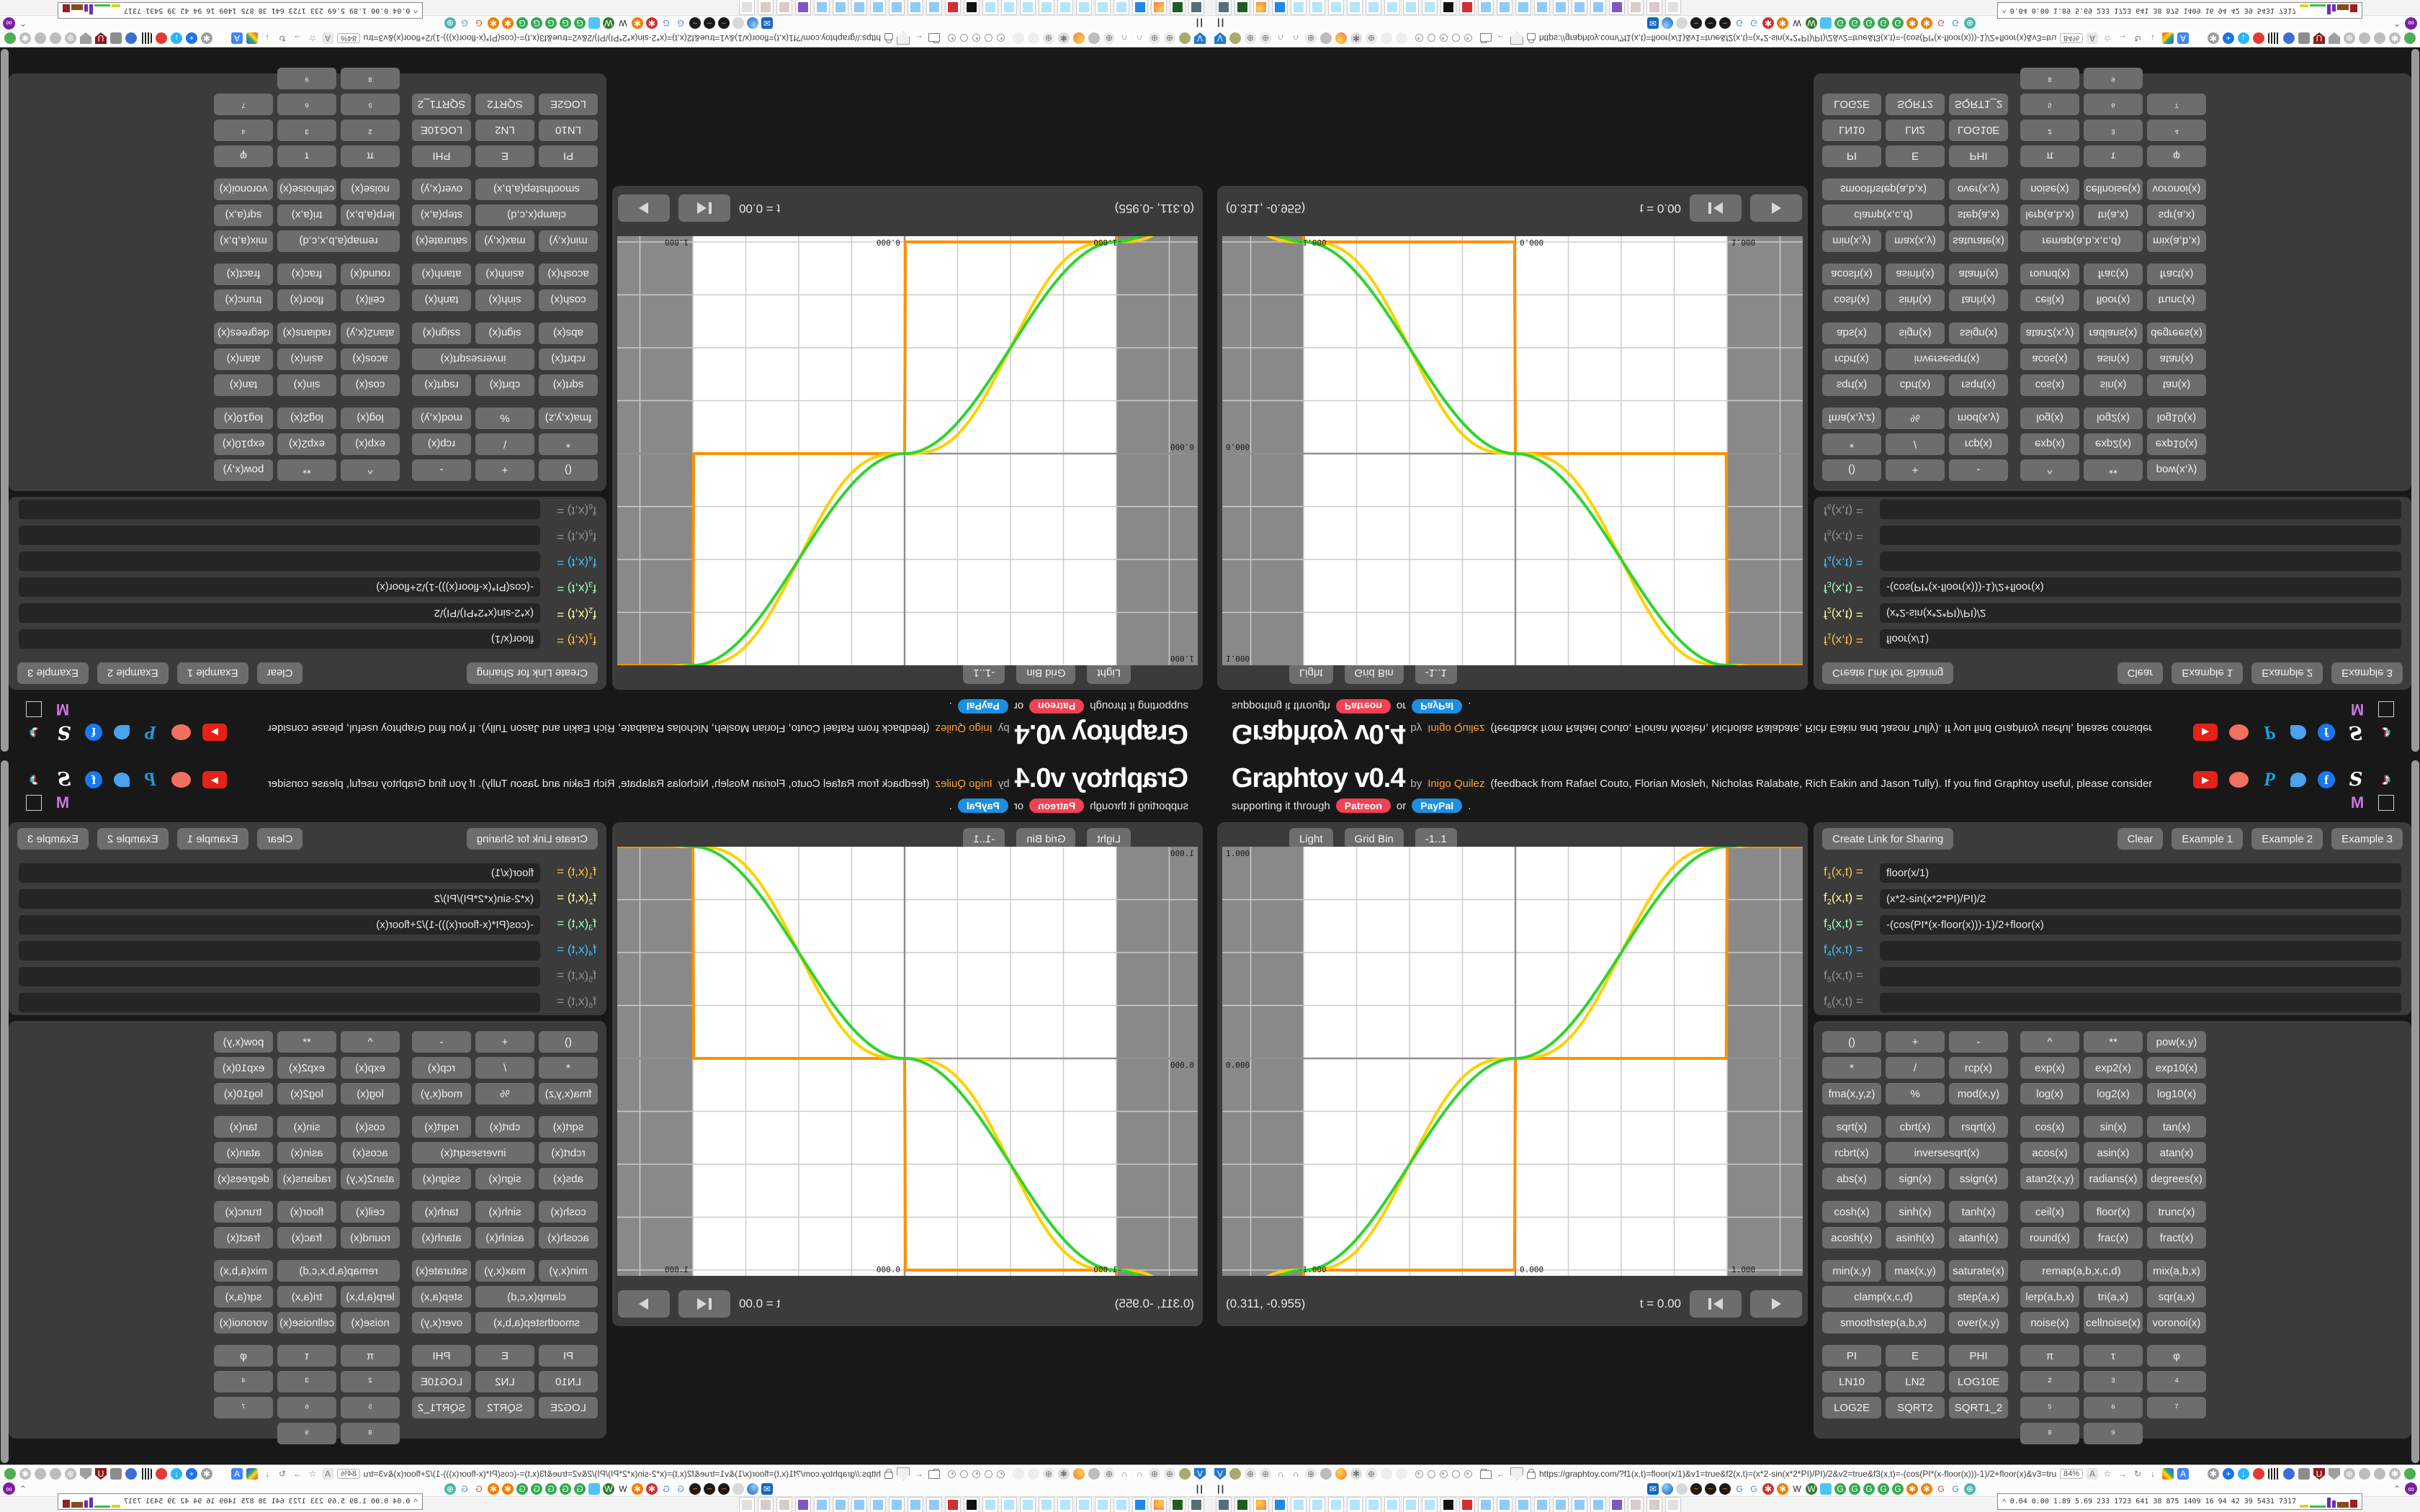 This screenshot has width=2420, height=1512. What do you see at coordinates (652, 23) in the screenshot?
I see `gear-red-icon: ✱` at bounding box center [652, 23].